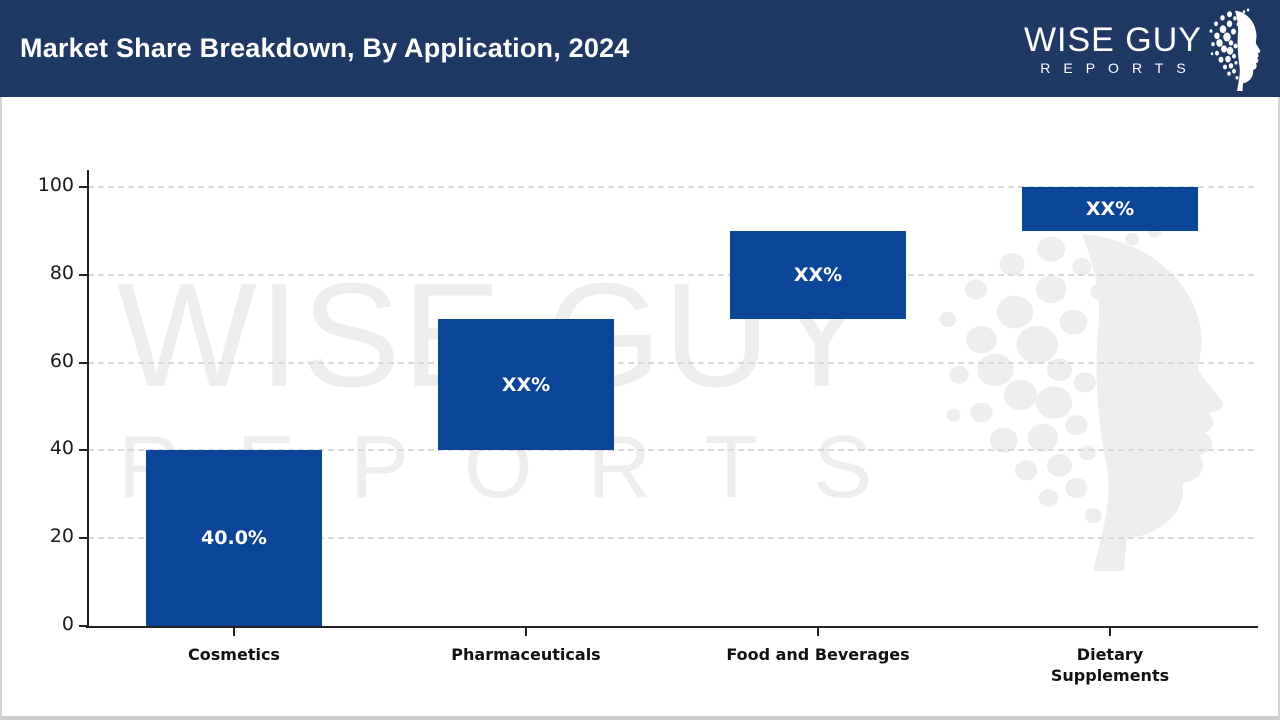  I want to click on x-tick-label: Dietary Supplements, so click(1110, 665).